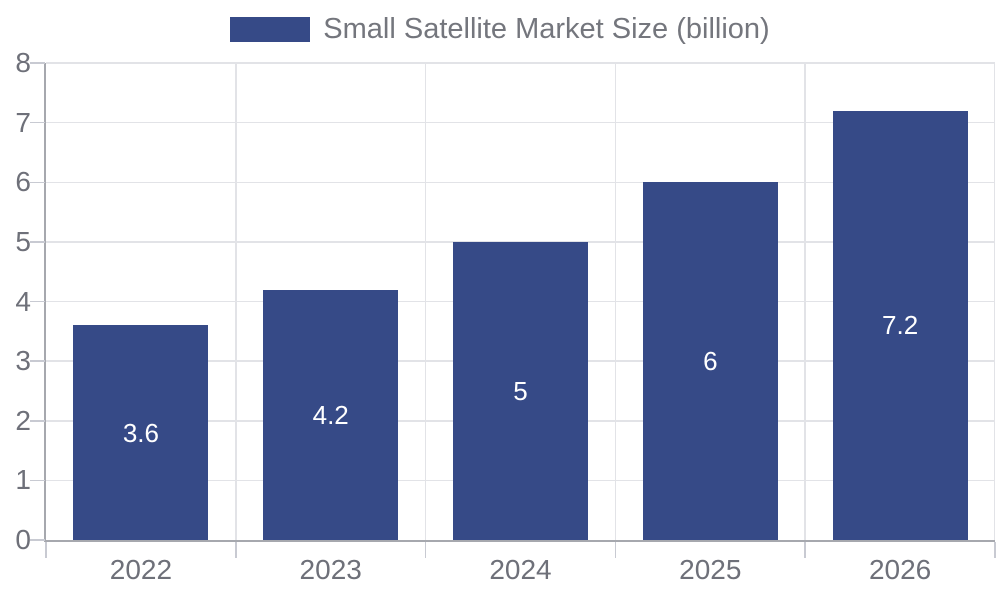 The width and height of the screenshot is (1000, 600). What do you see at coordinates (270, 30) in the screenshot?
I see `legend-swatch-icon` at bounding box center [270, 30].